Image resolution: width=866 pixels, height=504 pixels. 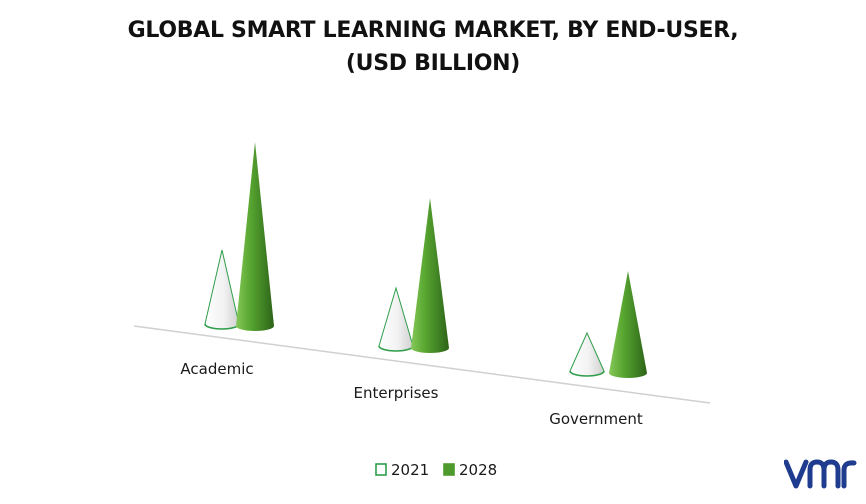 I want to click on cone-2021-enterprises, so click(x=396, y=319).